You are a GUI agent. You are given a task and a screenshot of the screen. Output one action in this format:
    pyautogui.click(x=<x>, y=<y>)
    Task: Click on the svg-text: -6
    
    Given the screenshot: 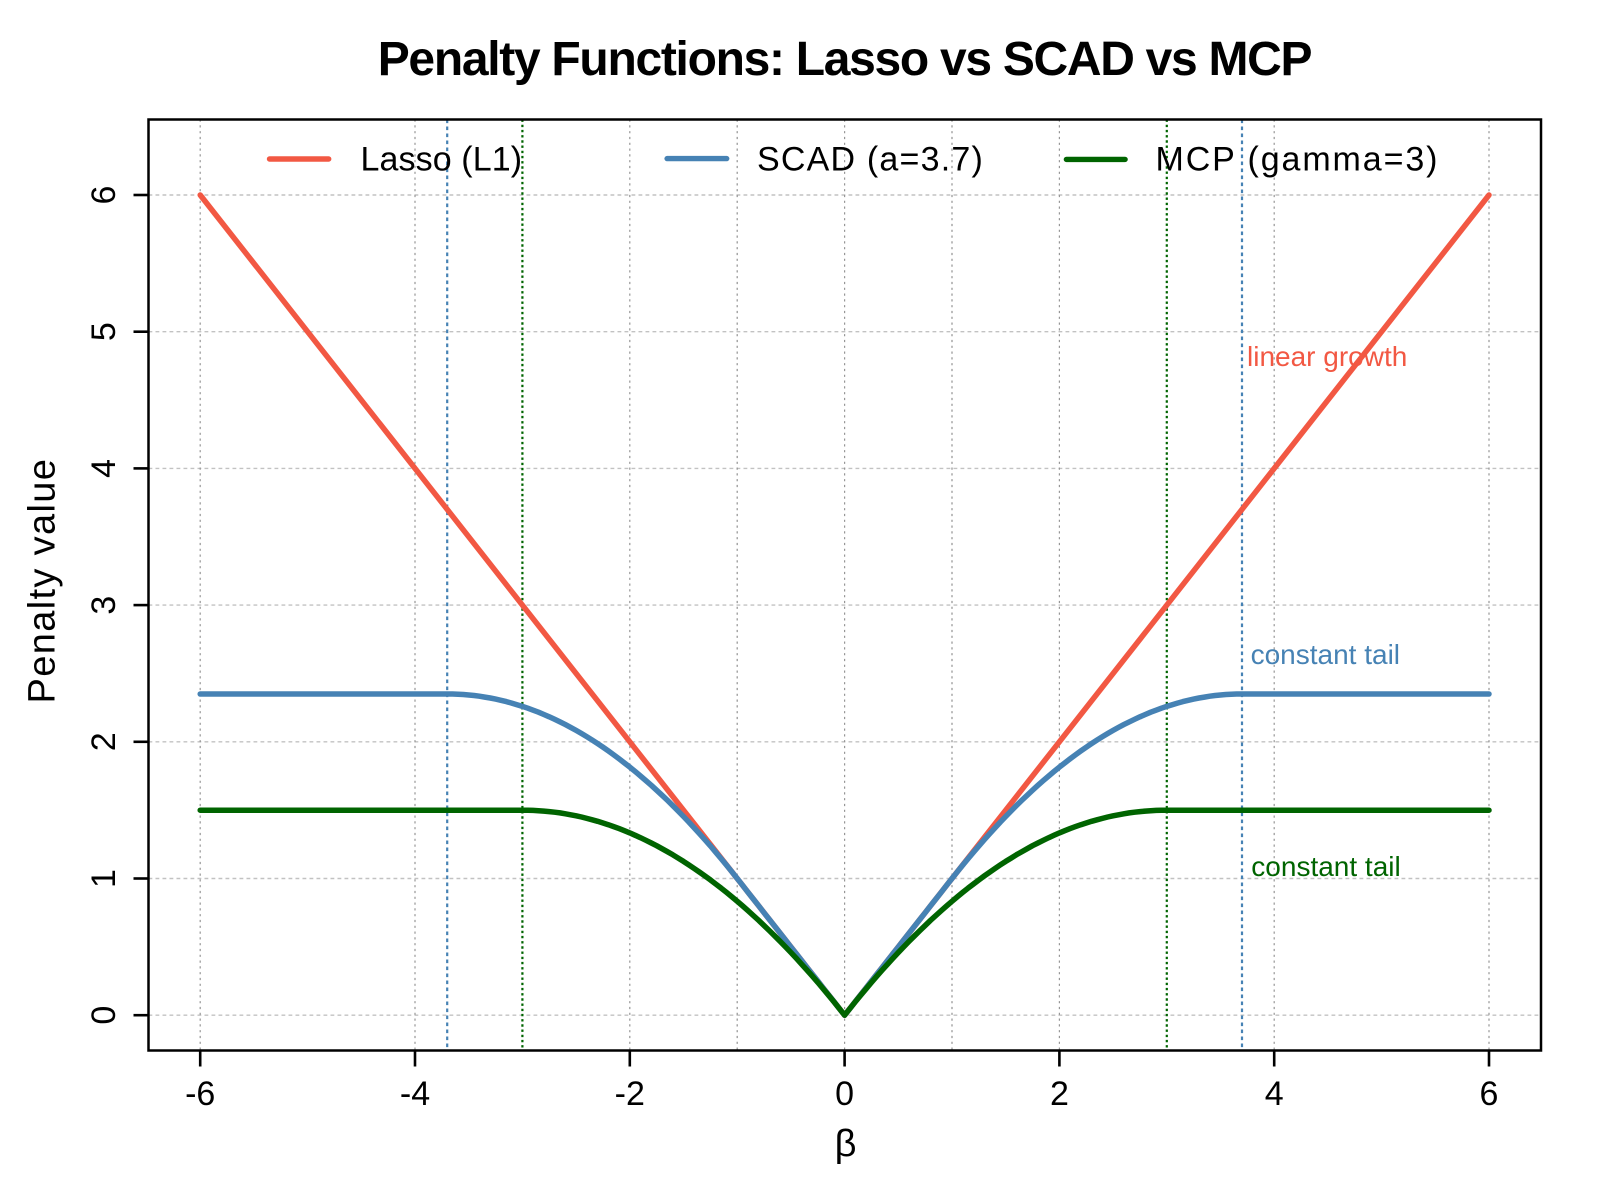 What is the action you would take?
    pyautogui.click(x=200, y=1094)
    